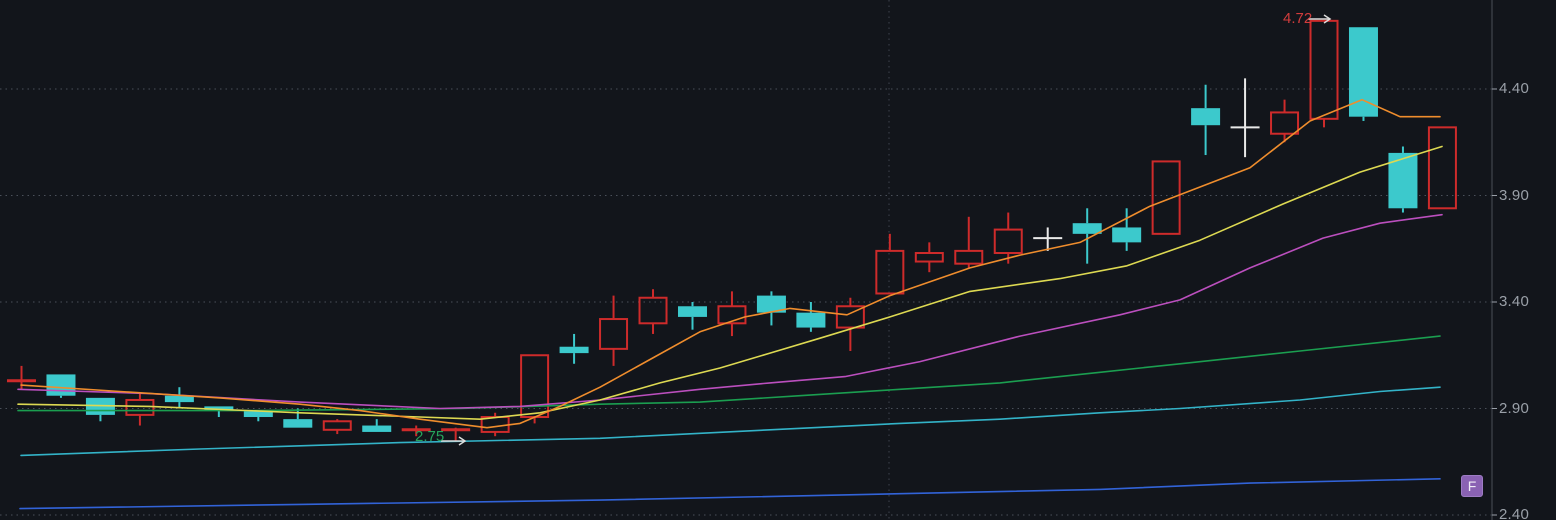 The image size is (1556, 520). Describe the element at coordinates (430, 436) in the screenshot. I see `low-price-annotation: 2.75` at that location.